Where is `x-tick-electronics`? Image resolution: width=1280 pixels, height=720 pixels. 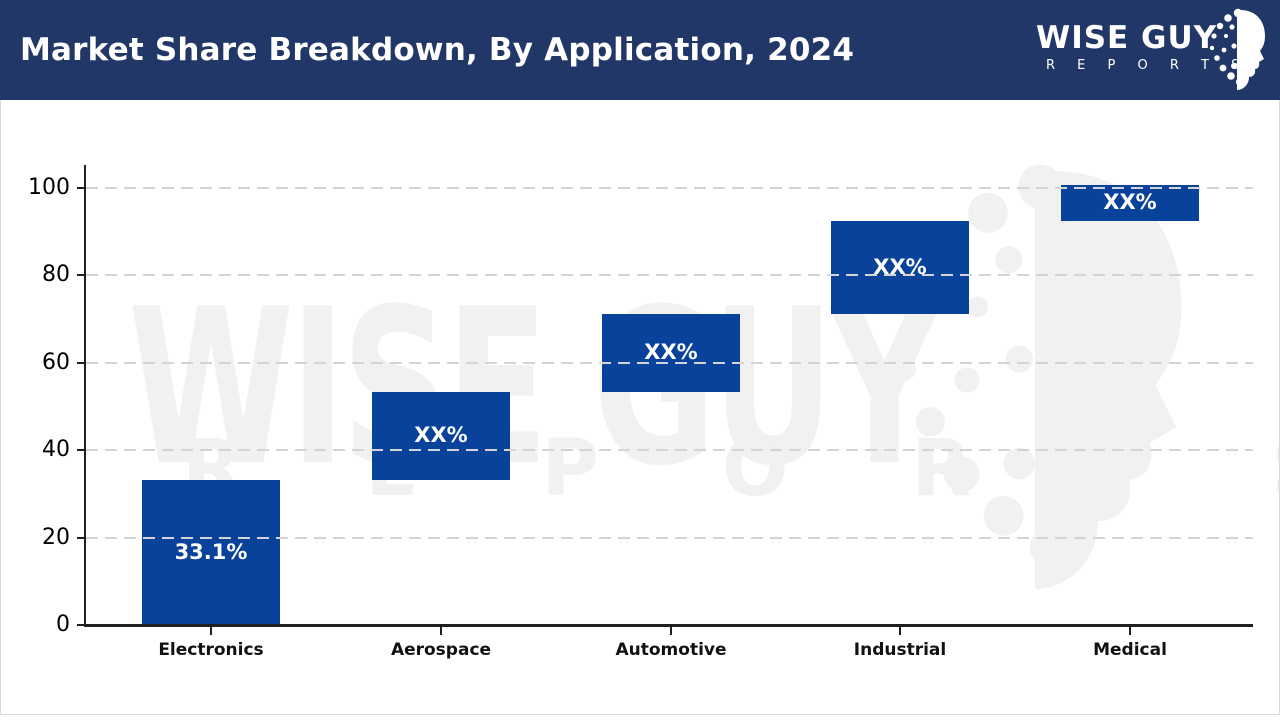
x-tick-electronics is located at coordinates (211, 631).